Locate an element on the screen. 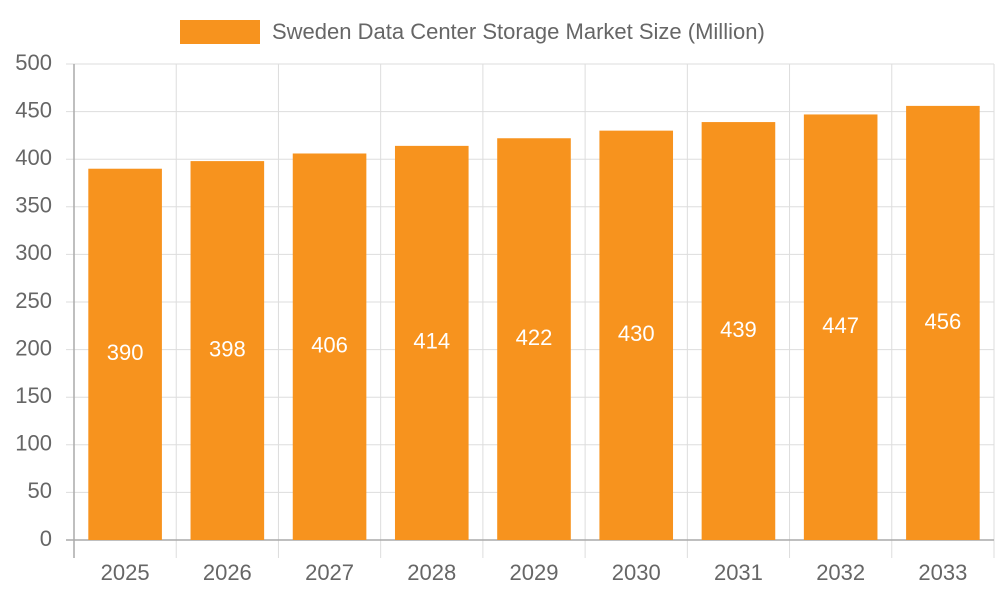  y-tick-label: 350 is located at coordinates (33, 205).